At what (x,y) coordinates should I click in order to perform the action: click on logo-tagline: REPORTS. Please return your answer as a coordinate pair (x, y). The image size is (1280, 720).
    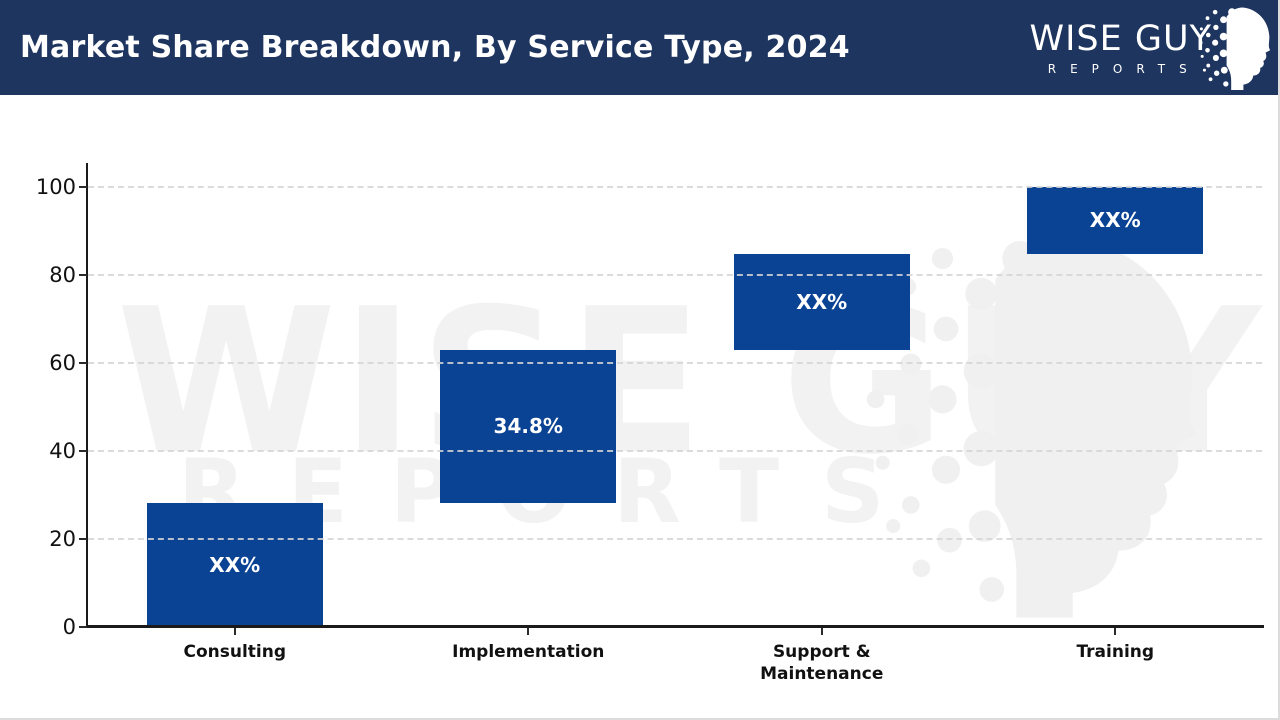
    Looking at the image, I should click on (1124, 68).